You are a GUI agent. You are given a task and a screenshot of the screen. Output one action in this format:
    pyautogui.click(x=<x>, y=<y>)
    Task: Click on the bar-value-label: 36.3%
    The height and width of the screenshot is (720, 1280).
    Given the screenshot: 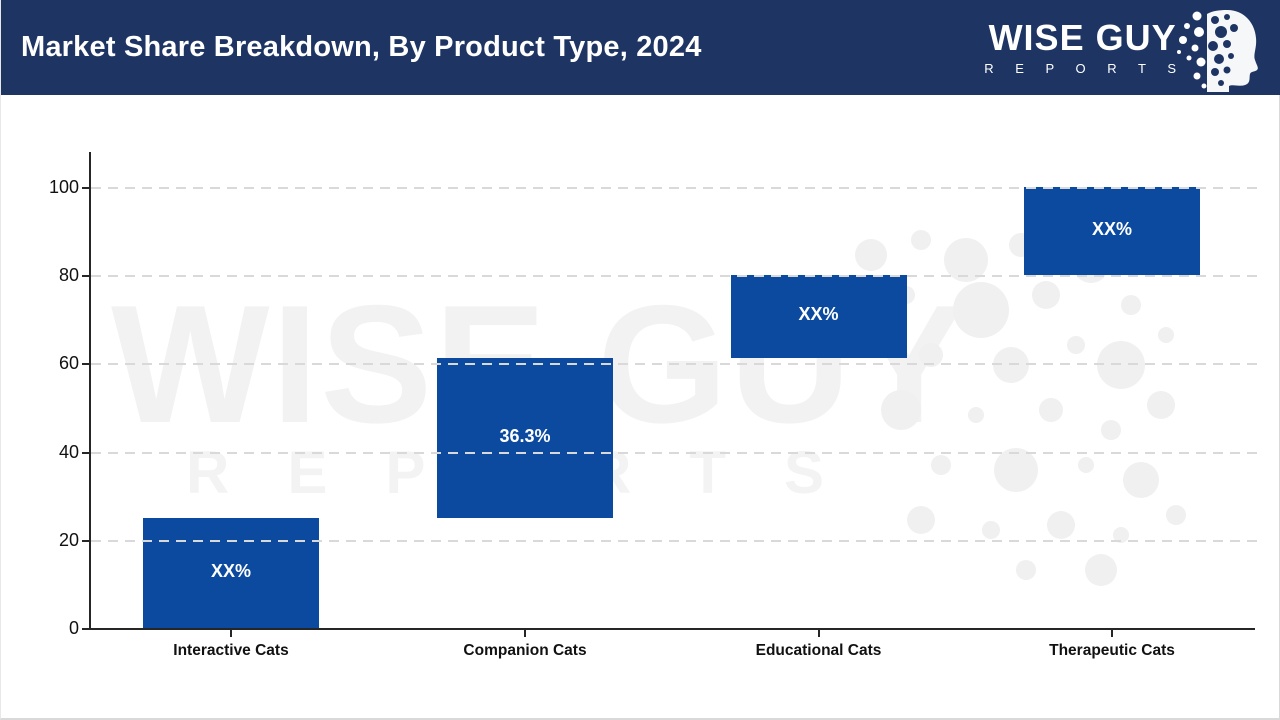 What is the action you would take?
    pyautogui.click(x=525, y=435)
    